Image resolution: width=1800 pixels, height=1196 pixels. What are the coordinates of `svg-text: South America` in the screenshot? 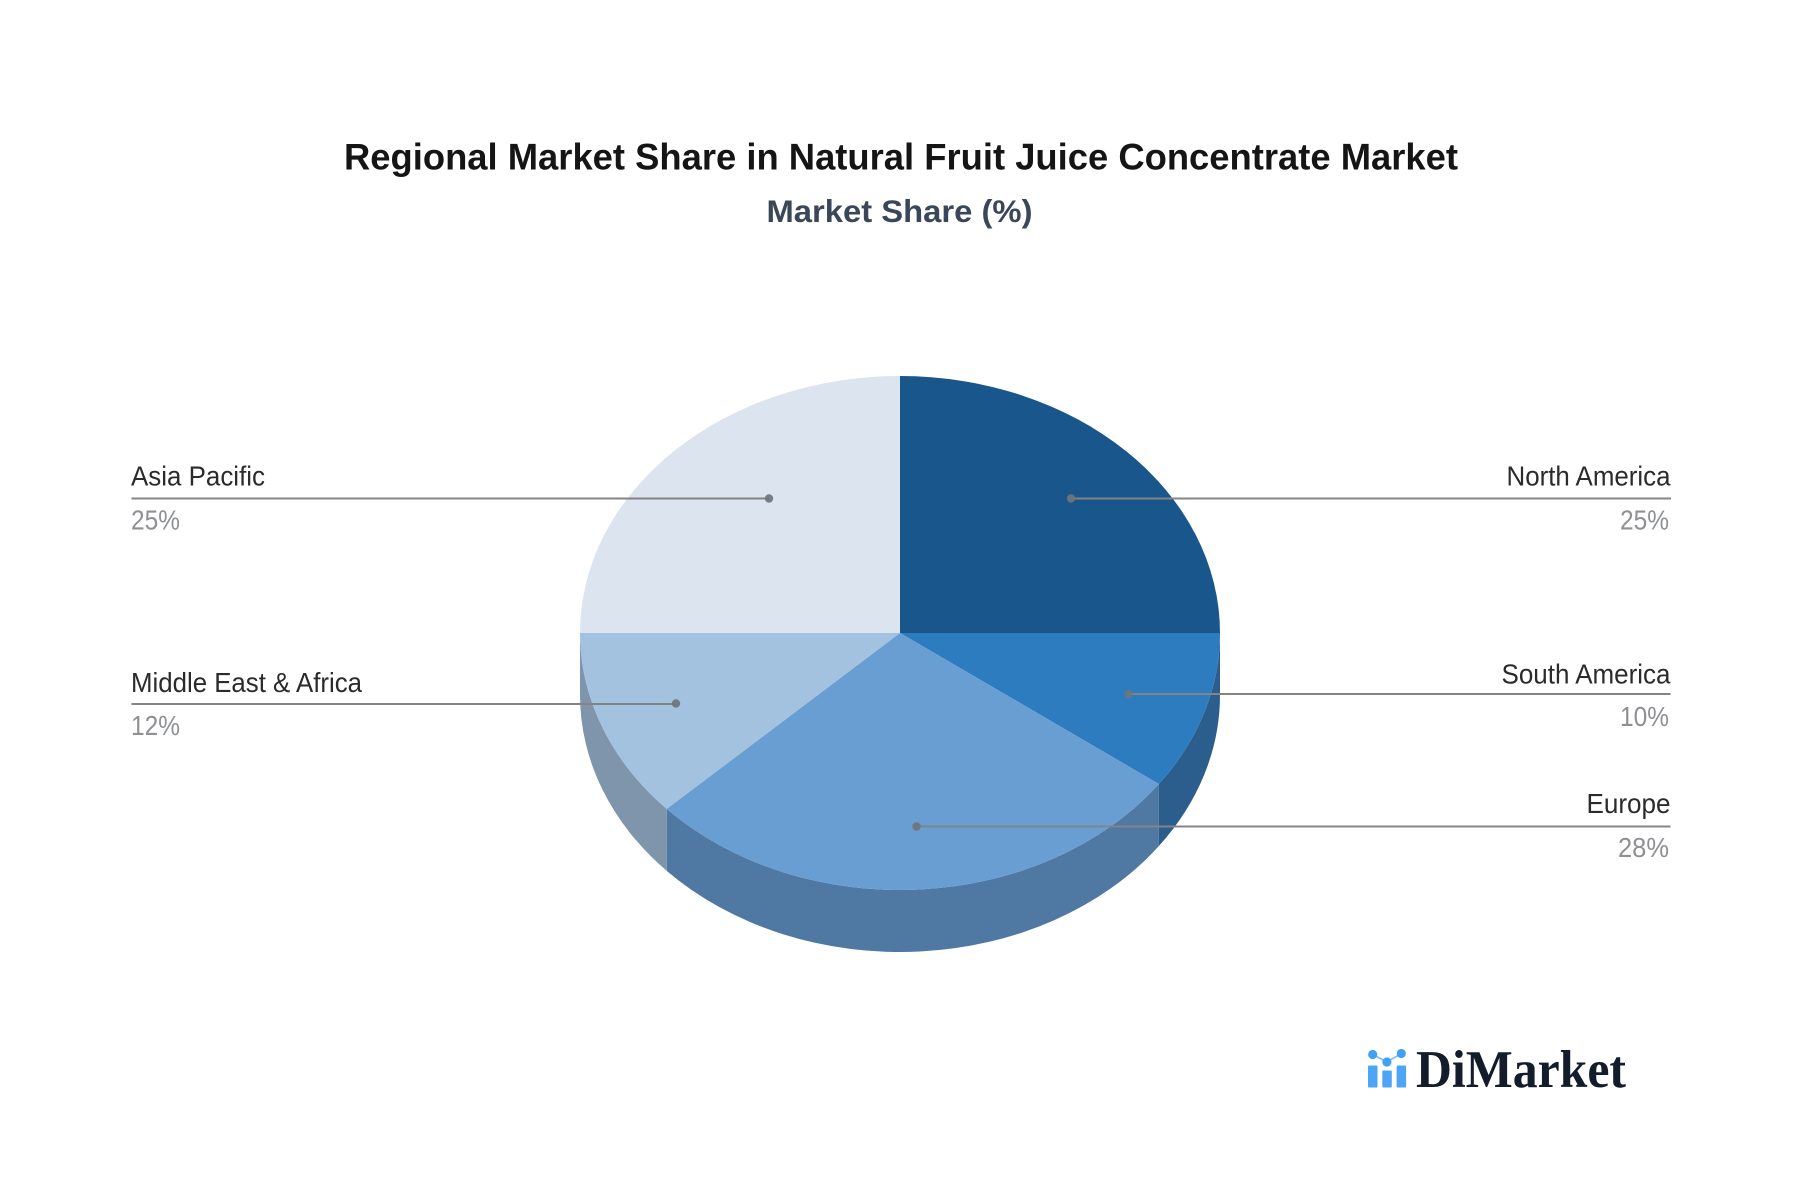 It's located at (1587, 674).